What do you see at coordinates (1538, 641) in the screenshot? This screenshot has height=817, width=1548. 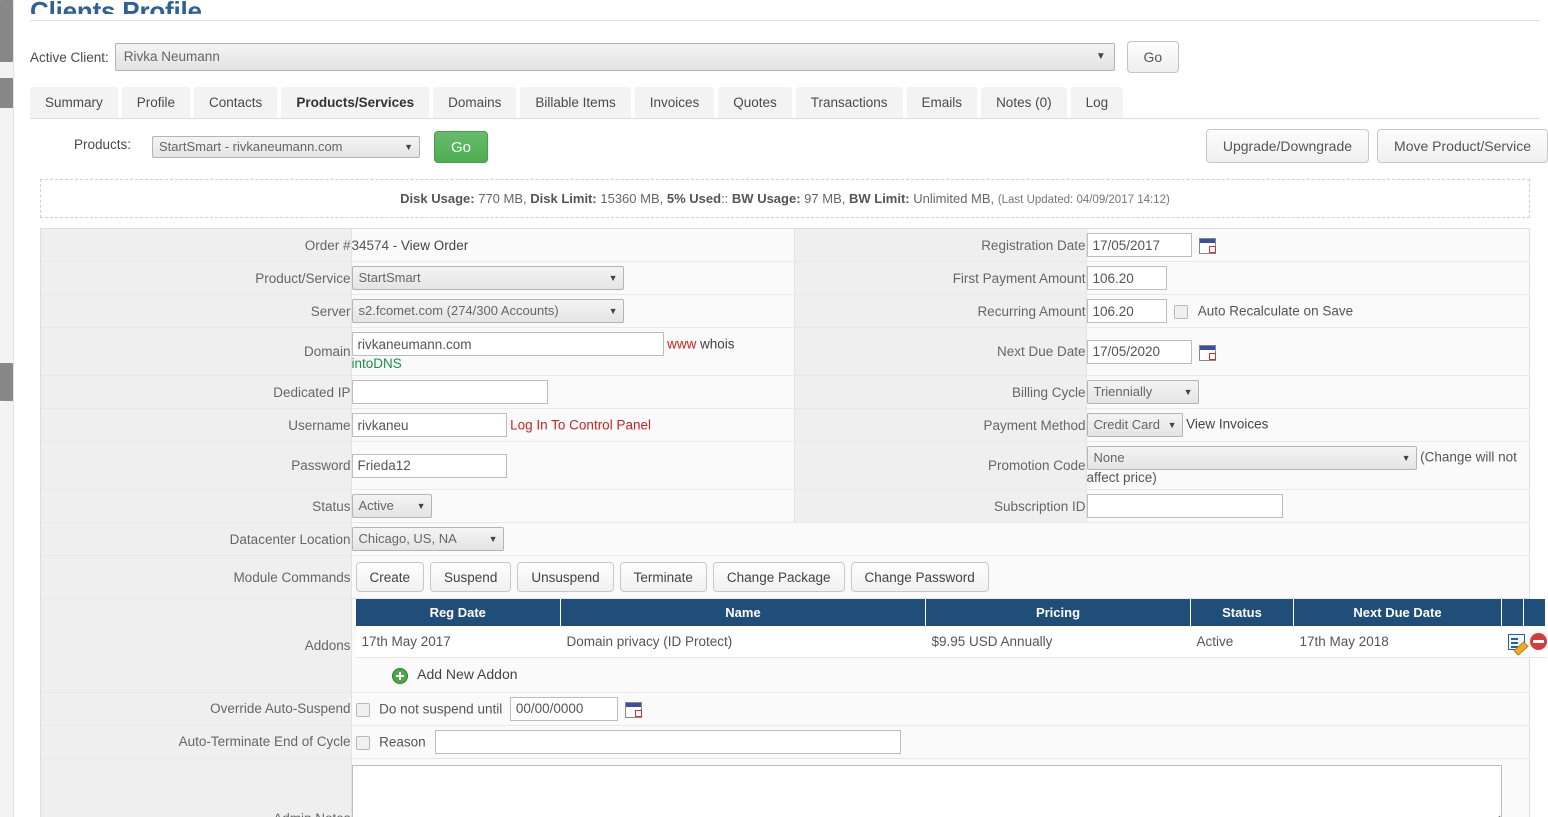 I see `delete-icon` at bounding box center [1538, 641].